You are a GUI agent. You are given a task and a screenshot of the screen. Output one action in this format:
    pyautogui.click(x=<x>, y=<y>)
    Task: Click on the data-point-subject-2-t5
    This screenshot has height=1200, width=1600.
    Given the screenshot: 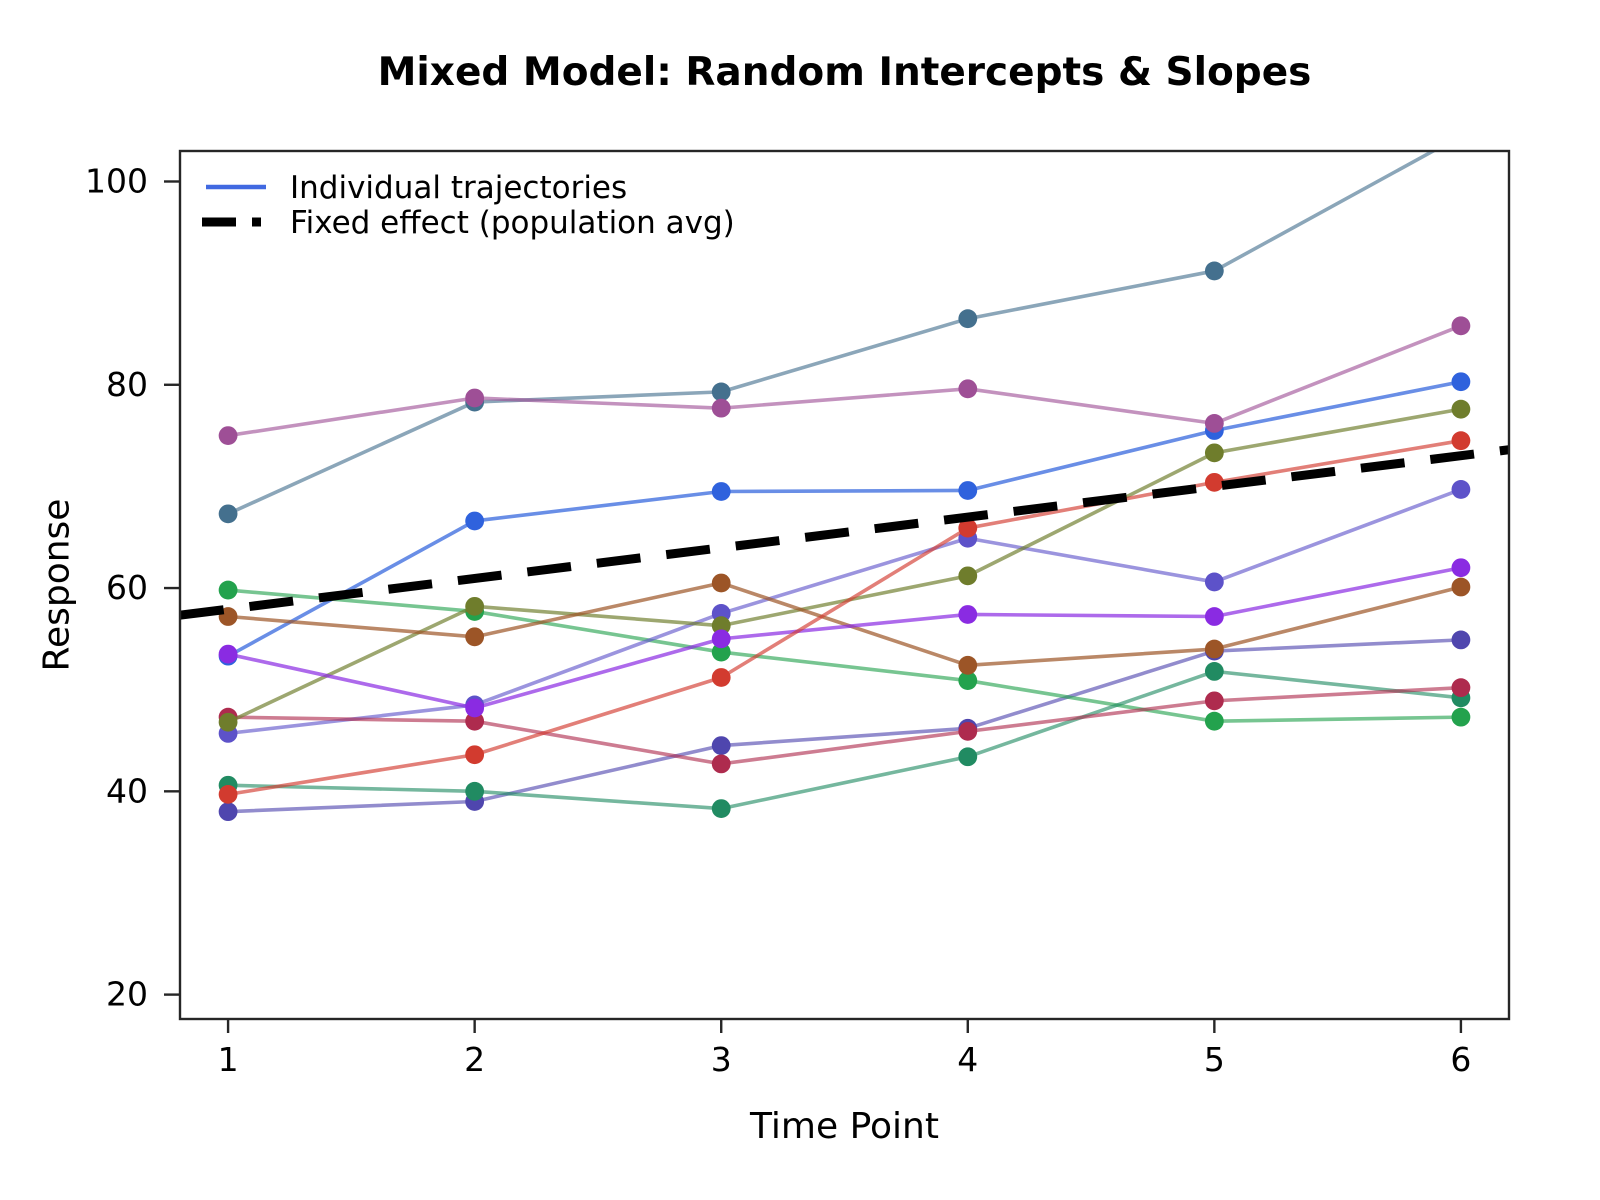 What is the action you would take?
    pyautogui.click(x=1214, y=271)
    